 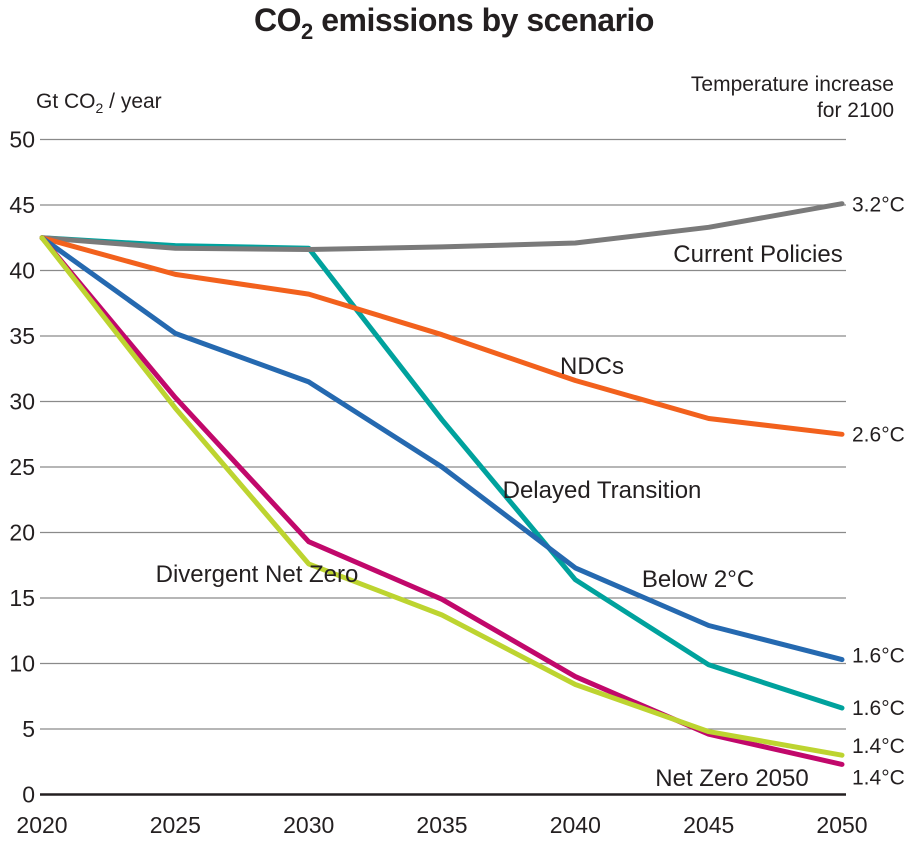 What do you see at coordinates (855, 111) in the screenshot?
I see `right-axis-label-line2: for 2100` at bounding box center [855, 111].